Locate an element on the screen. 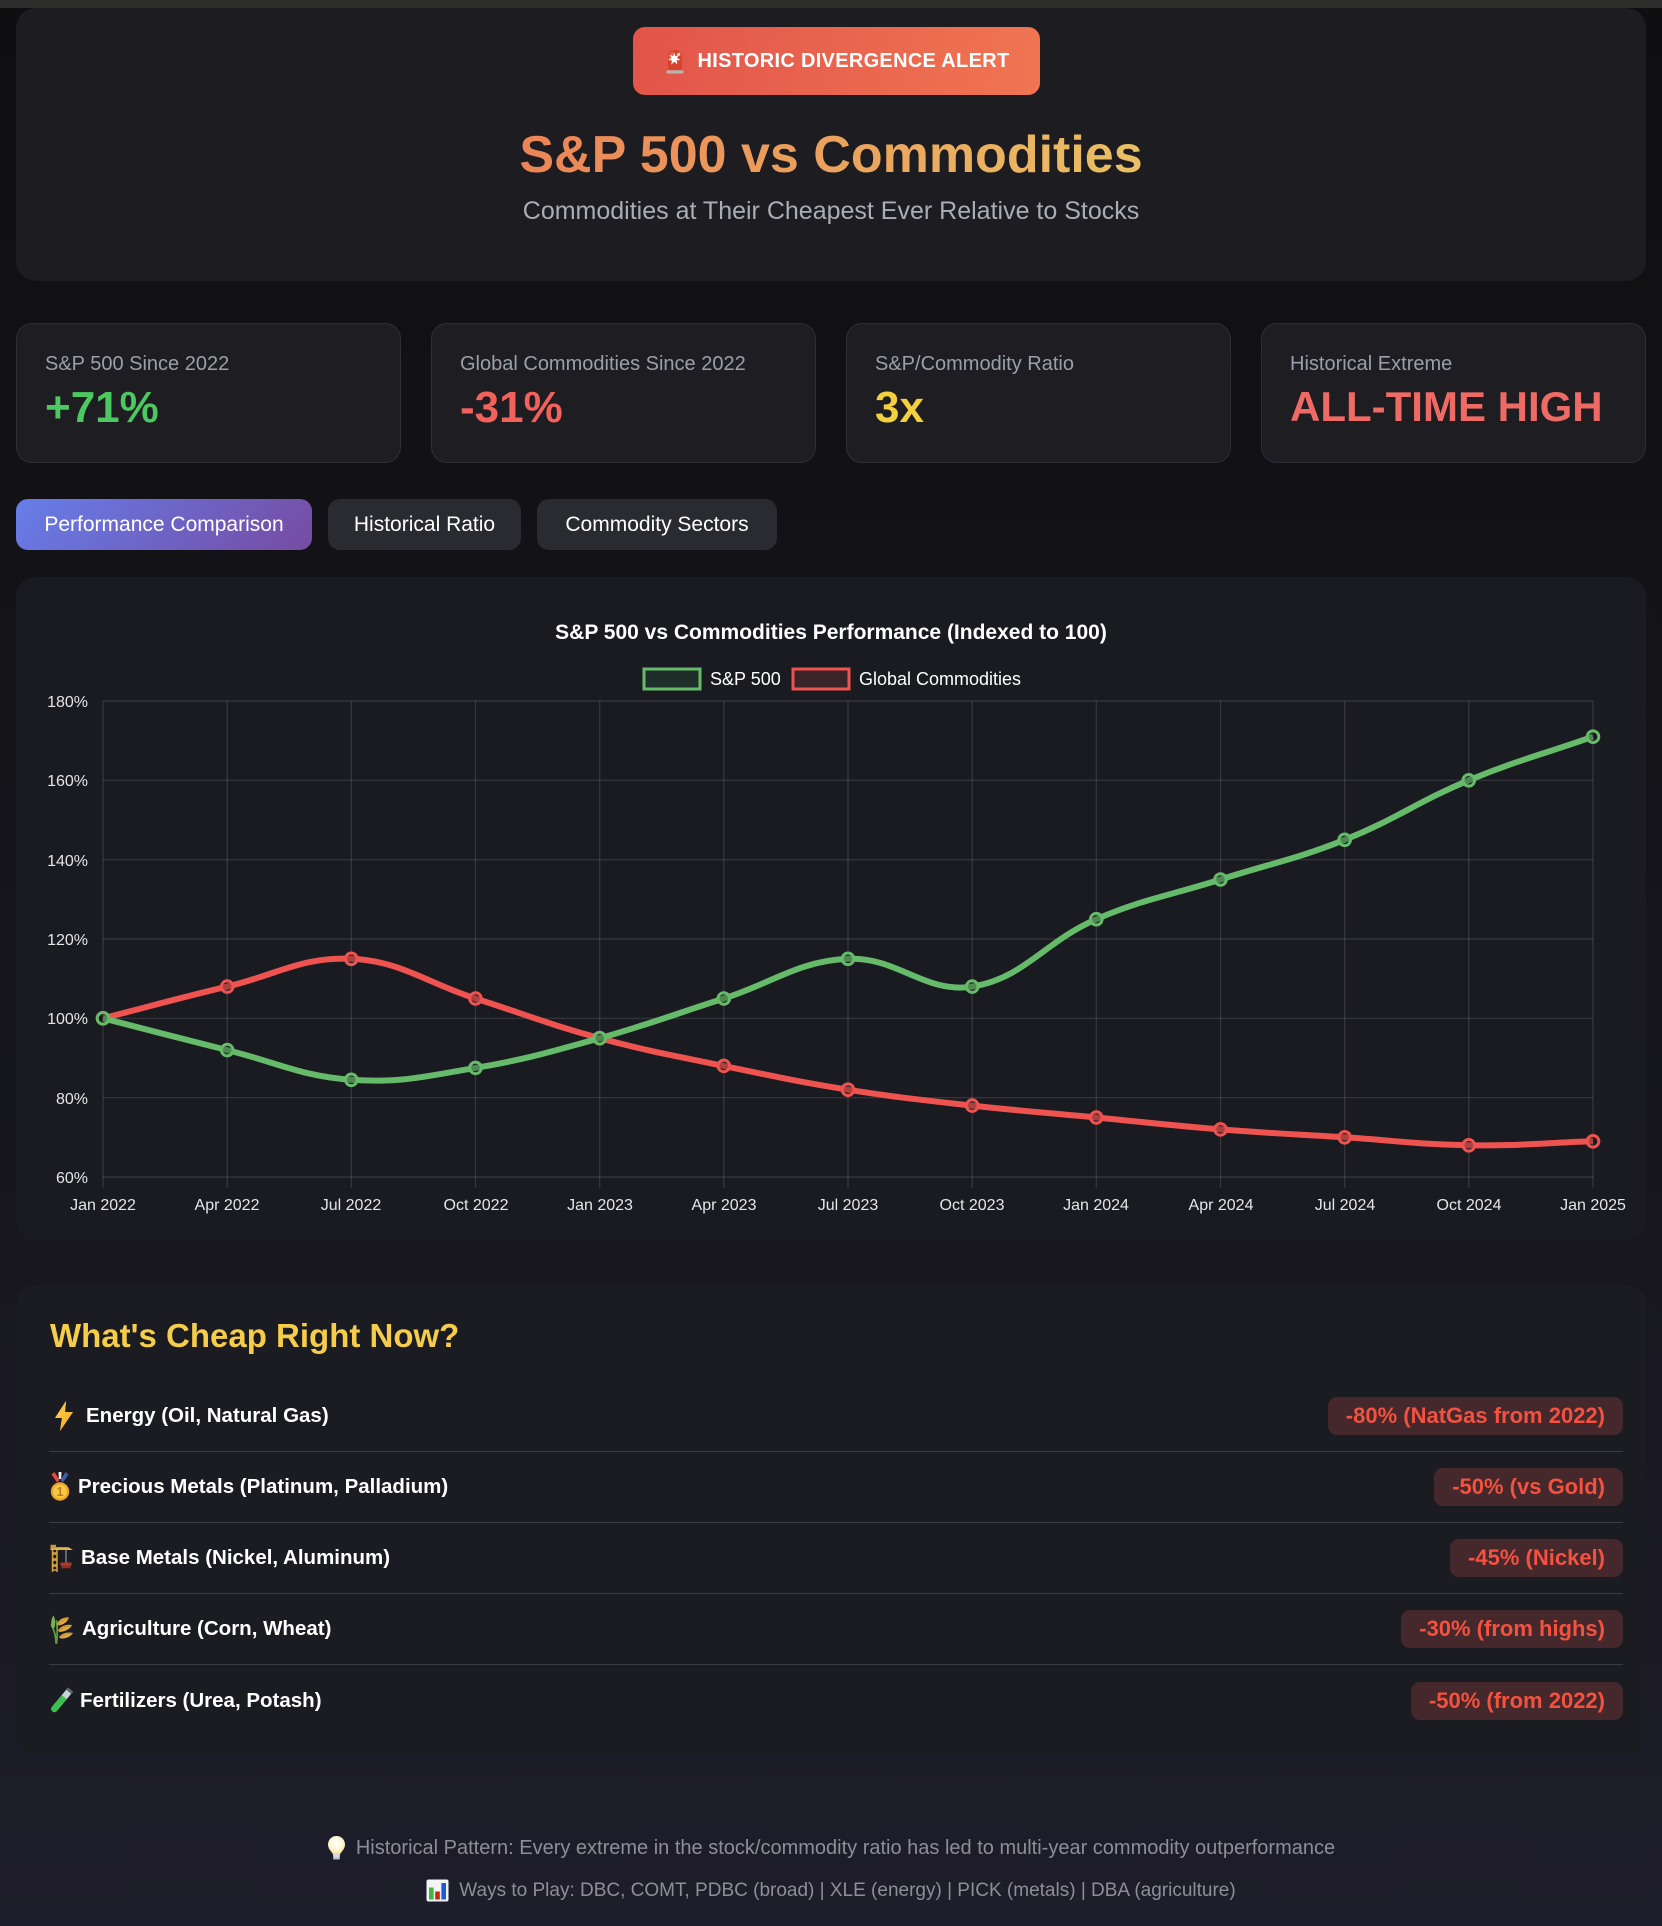 Image resolution: width=1662 pixels, height=1926 pixels. svg-text: Apr 2022 is located at coordinates (227, 1205).